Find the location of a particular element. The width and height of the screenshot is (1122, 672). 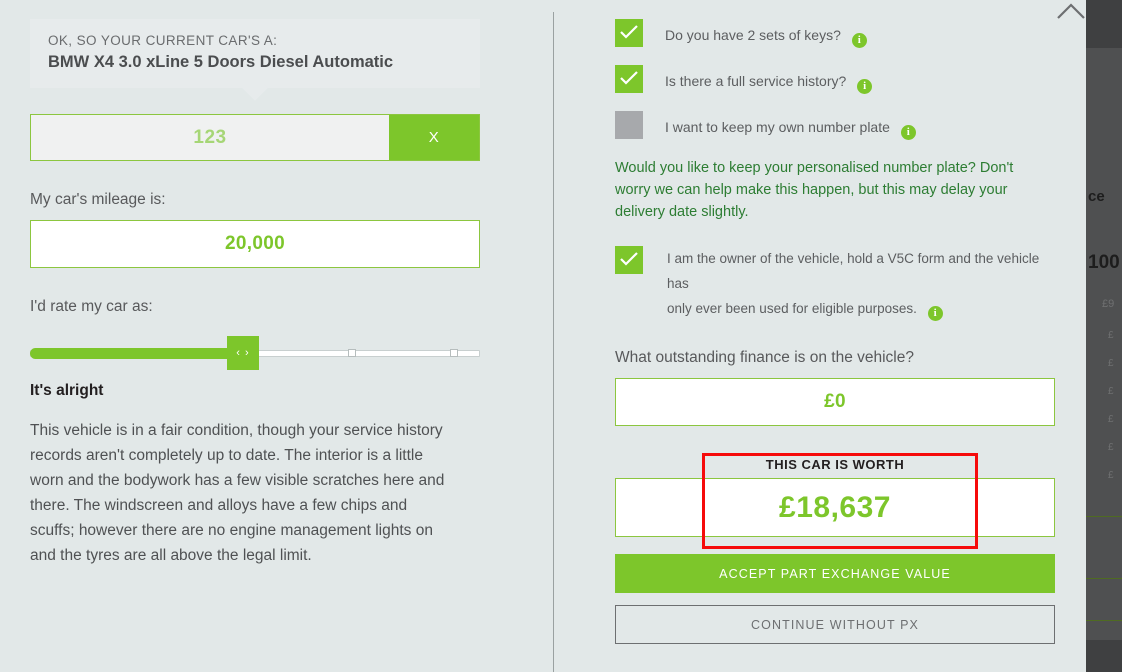

checkbox-label: Do you have 2 sets of keys? i is located at coordinates (766, 33).